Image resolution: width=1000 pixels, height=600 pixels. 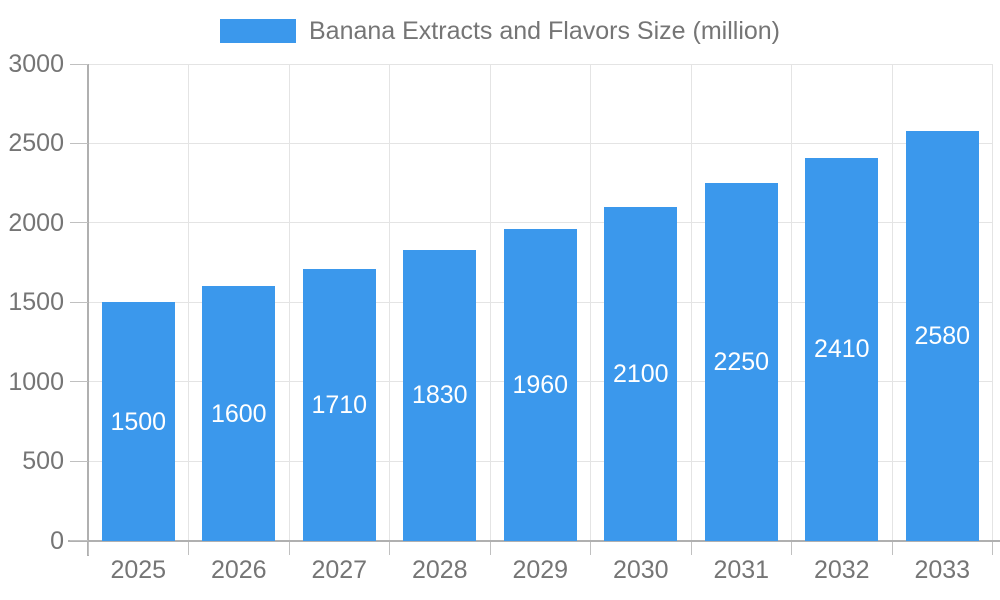 What do you see at coordinates (942, 570) in the screenshot?
I see `x-axis-label: 2033` at bounding box center [942, 570].